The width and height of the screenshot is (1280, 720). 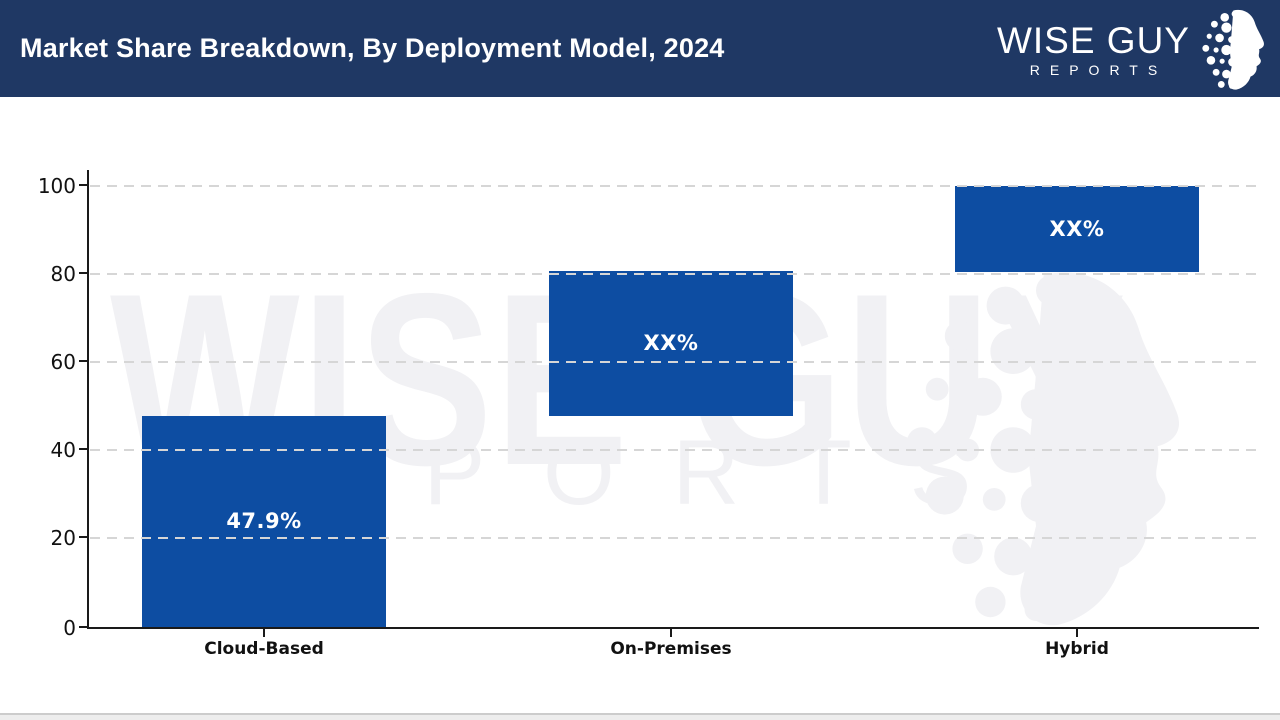 What do you see at coordinates (63, 362) in the screenshot?
I see `y-tick-label: 60` at bounding box center [63, 362].